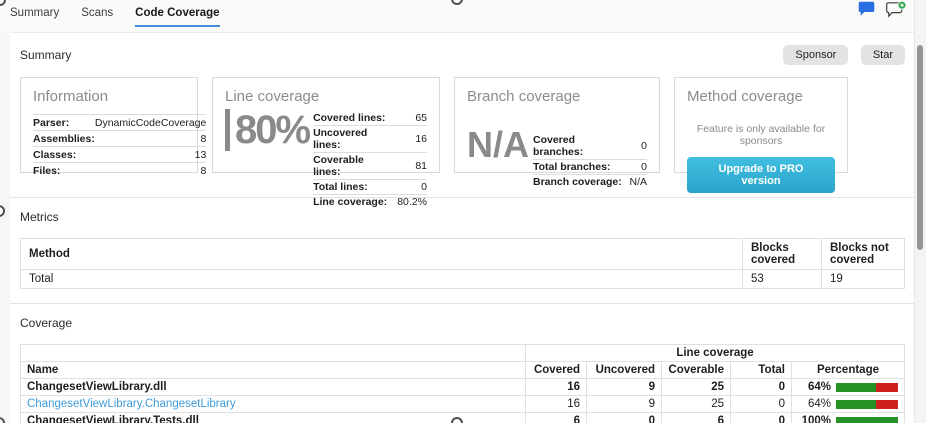  What do you see at coordinates (882, 55) in the screenshot?
I see `star-button: Star` at bounding box center [882, 55].